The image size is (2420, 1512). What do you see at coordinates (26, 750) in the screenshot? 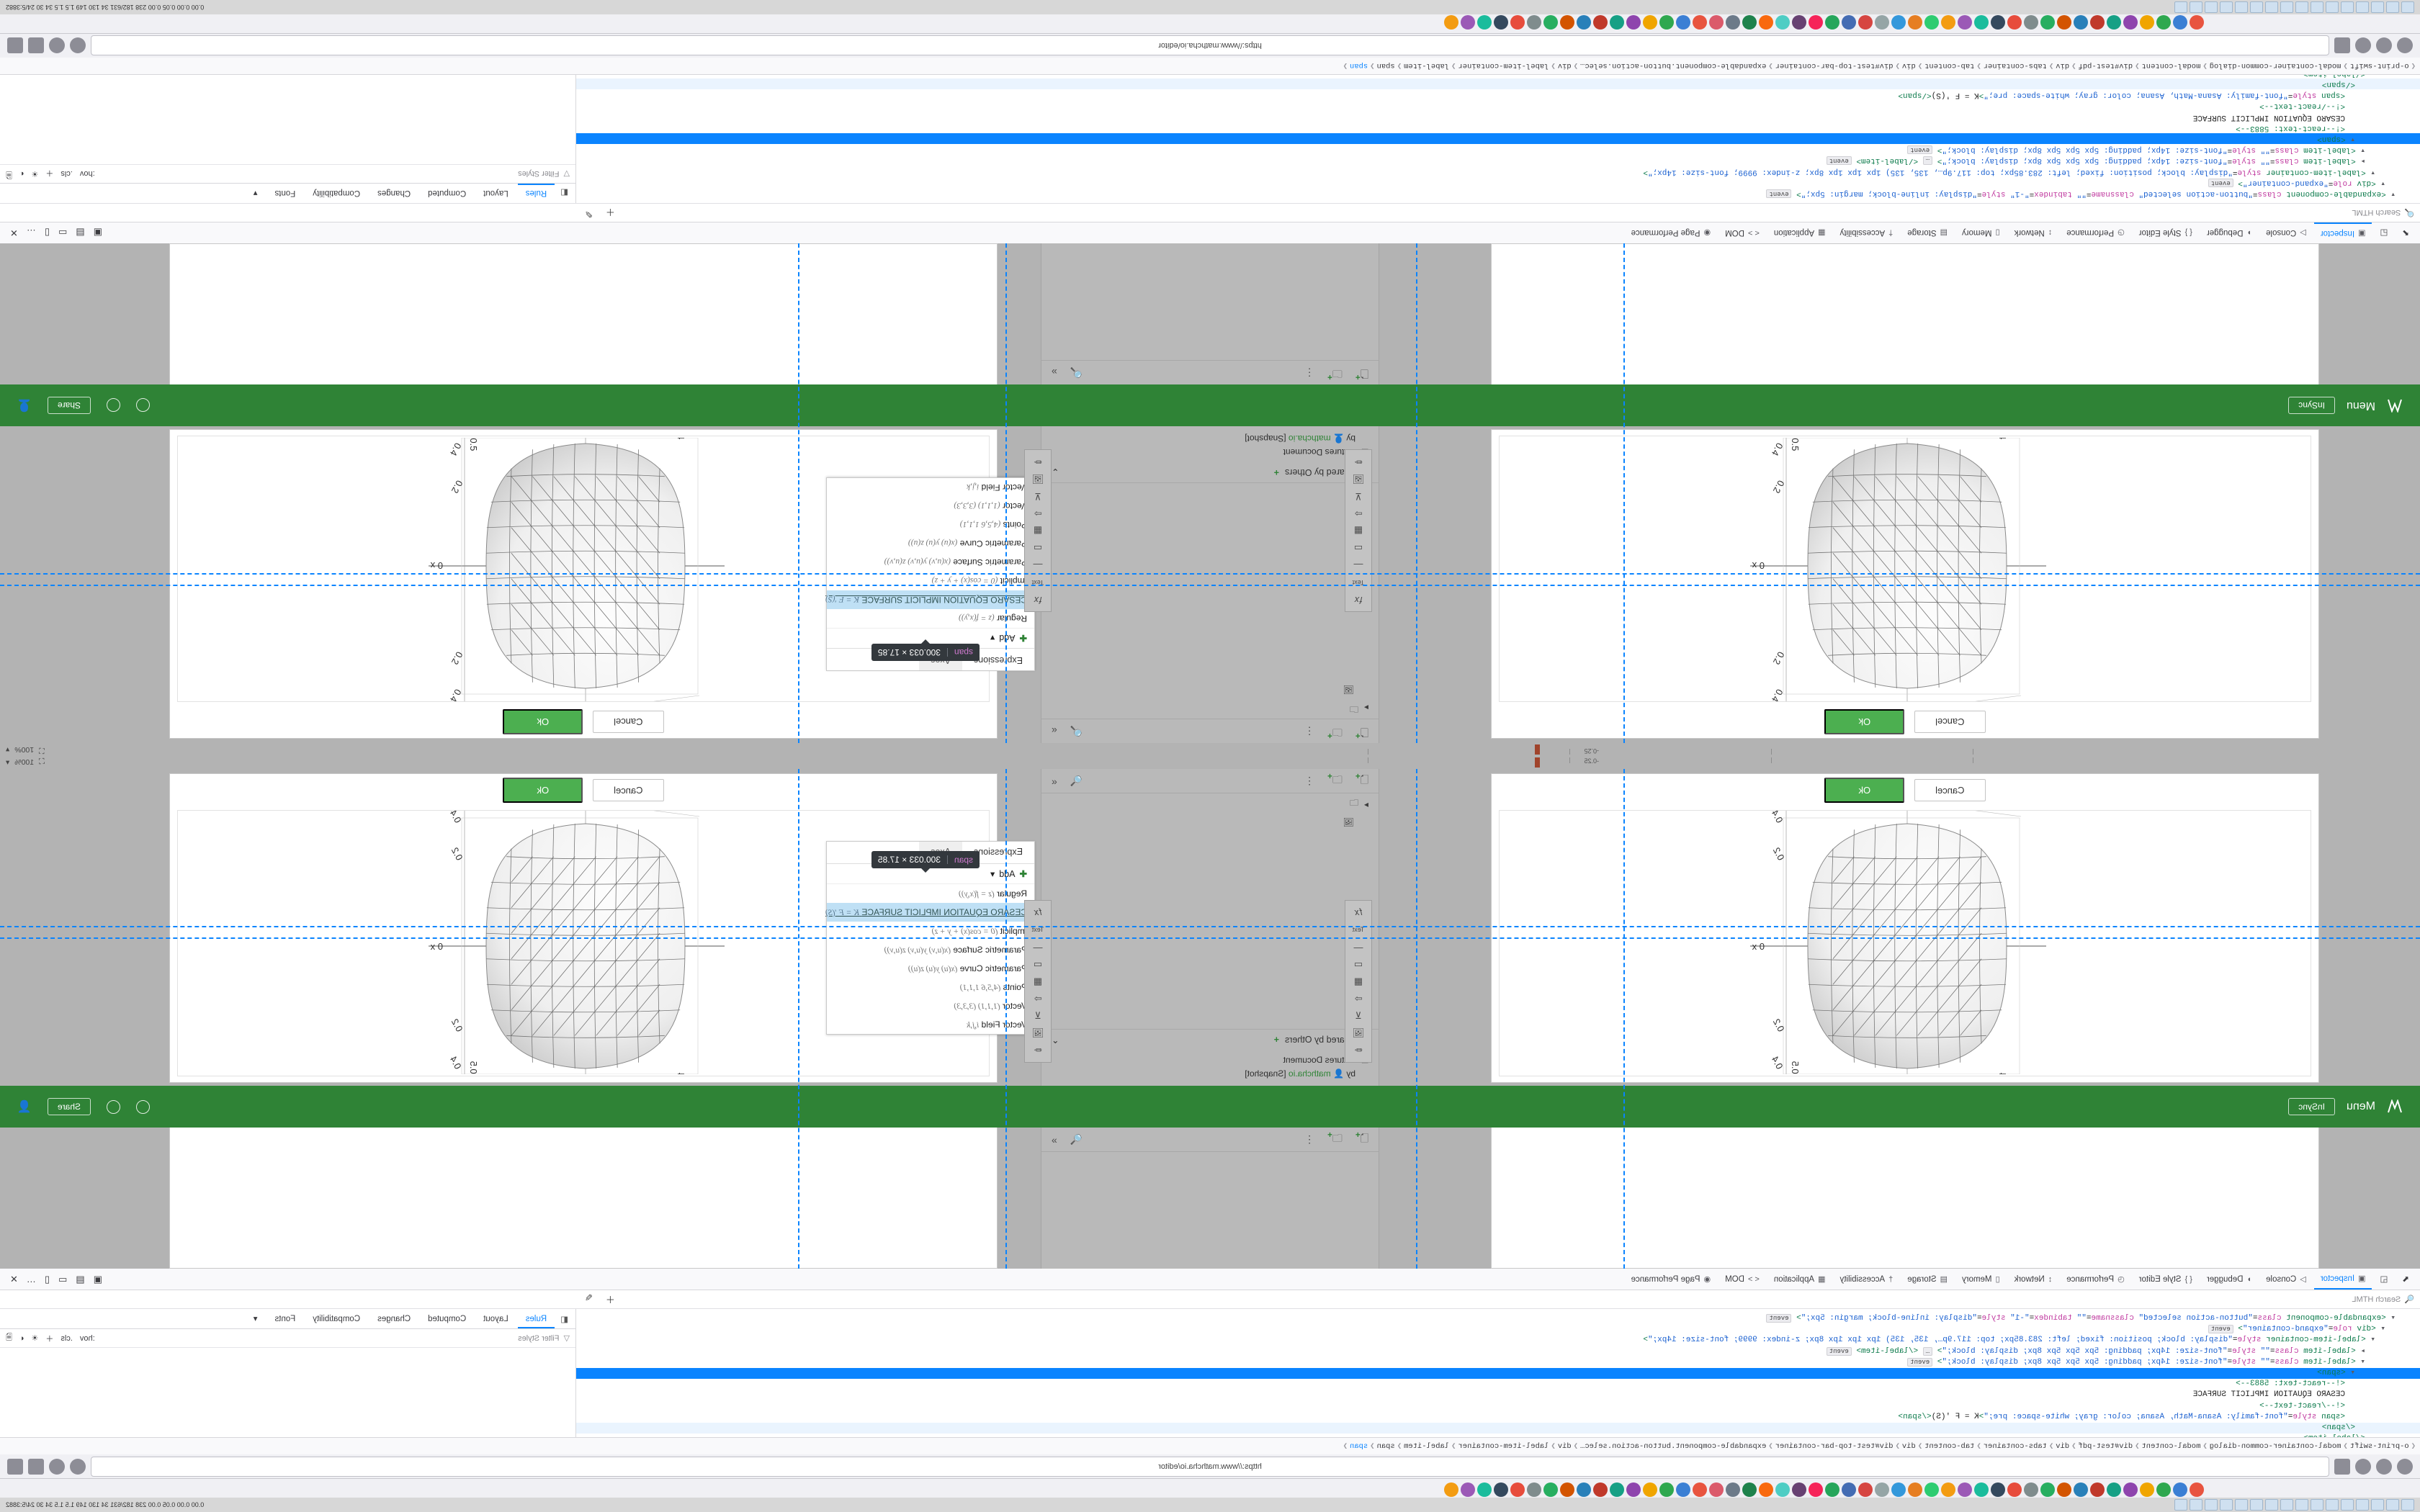
I see `zoom-control: ⛶ 100% ▾` at bounding box center [26, 750].